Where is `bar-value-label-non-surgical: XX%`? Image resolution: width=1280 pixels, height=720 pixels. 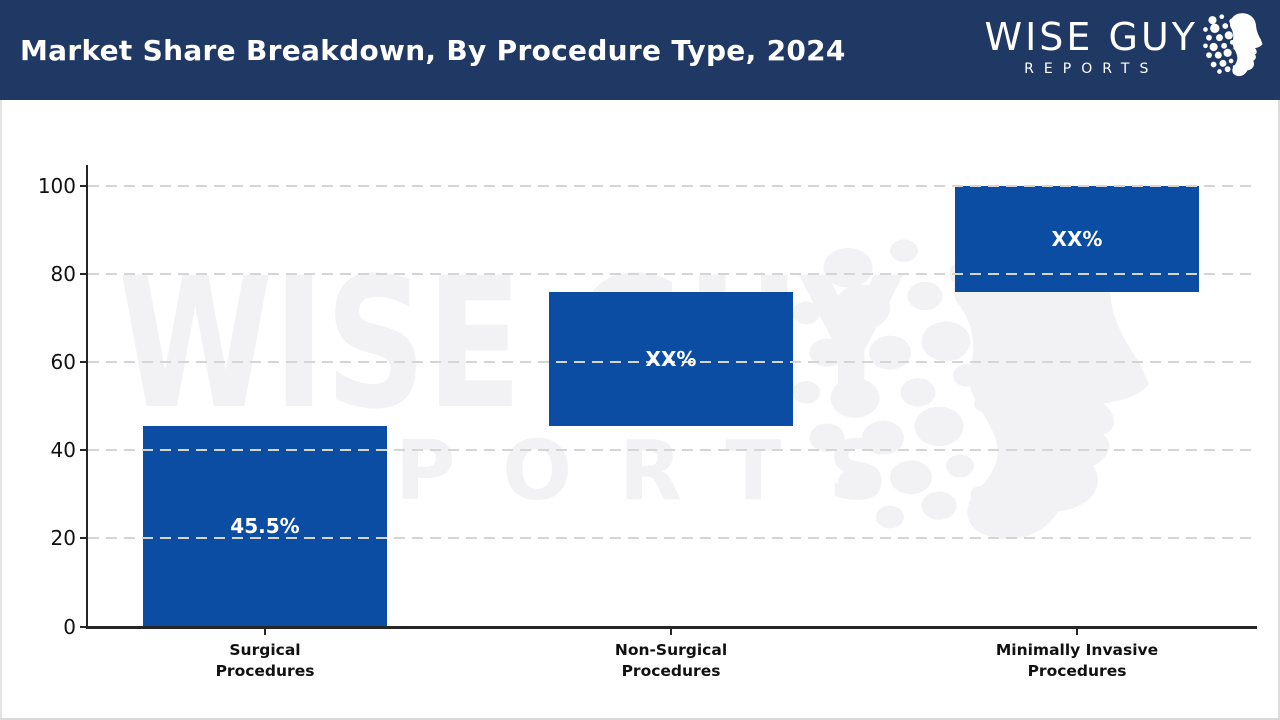
bar-value-label-non-surgical: XX% is located at coordinates (671, 359).